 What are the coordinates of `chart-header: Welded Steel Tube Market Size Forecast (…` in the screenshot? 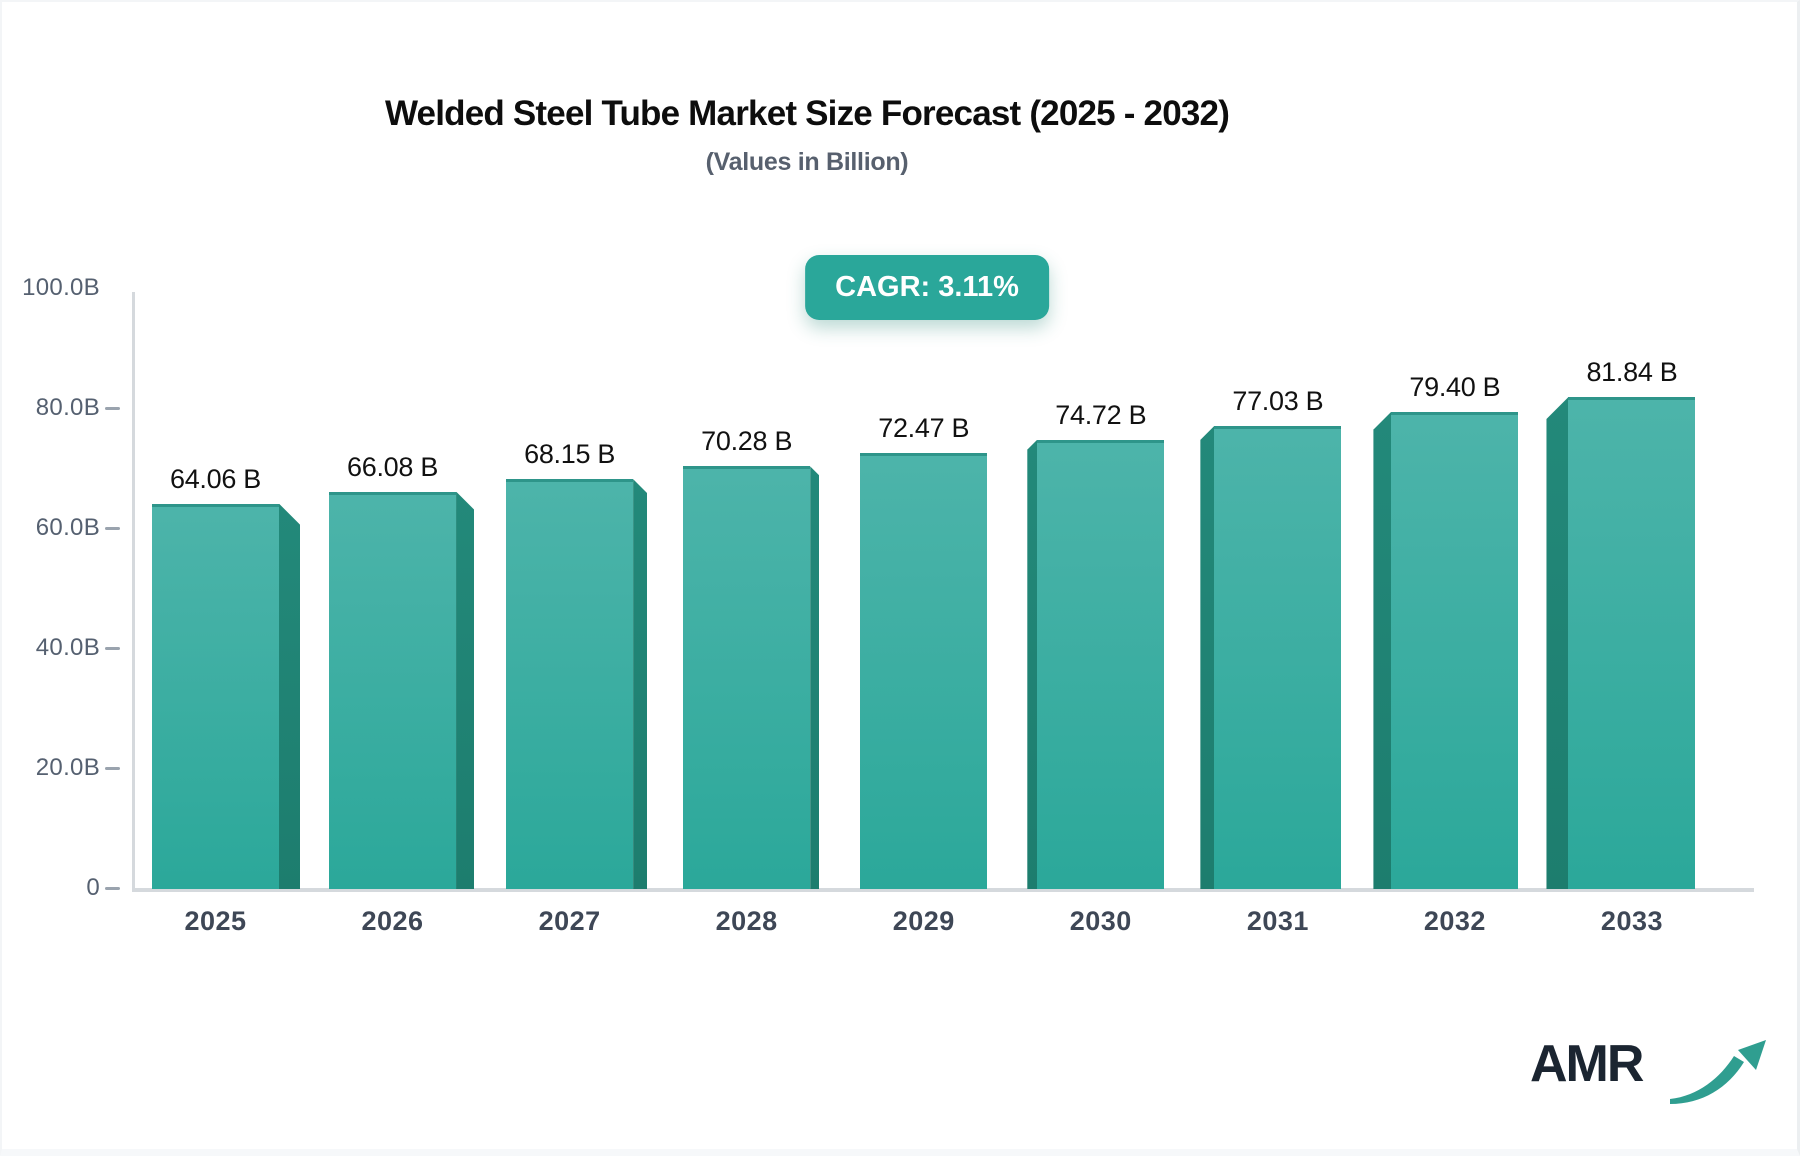 It's located at (807, 135).